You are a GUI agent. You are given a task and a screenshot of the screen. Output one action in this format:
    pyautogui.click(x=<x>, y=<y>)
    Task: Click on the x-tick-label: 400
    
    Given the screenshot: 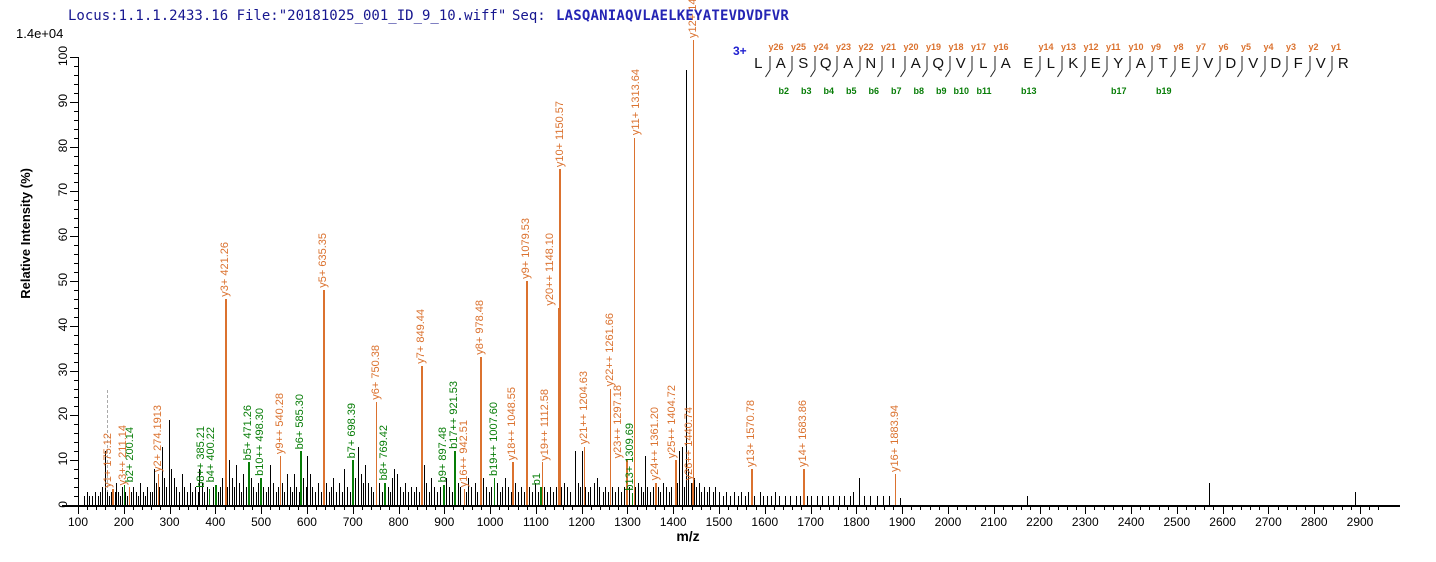 What is the action you would take?
    pyautogui.click(x=215, y=522)
    